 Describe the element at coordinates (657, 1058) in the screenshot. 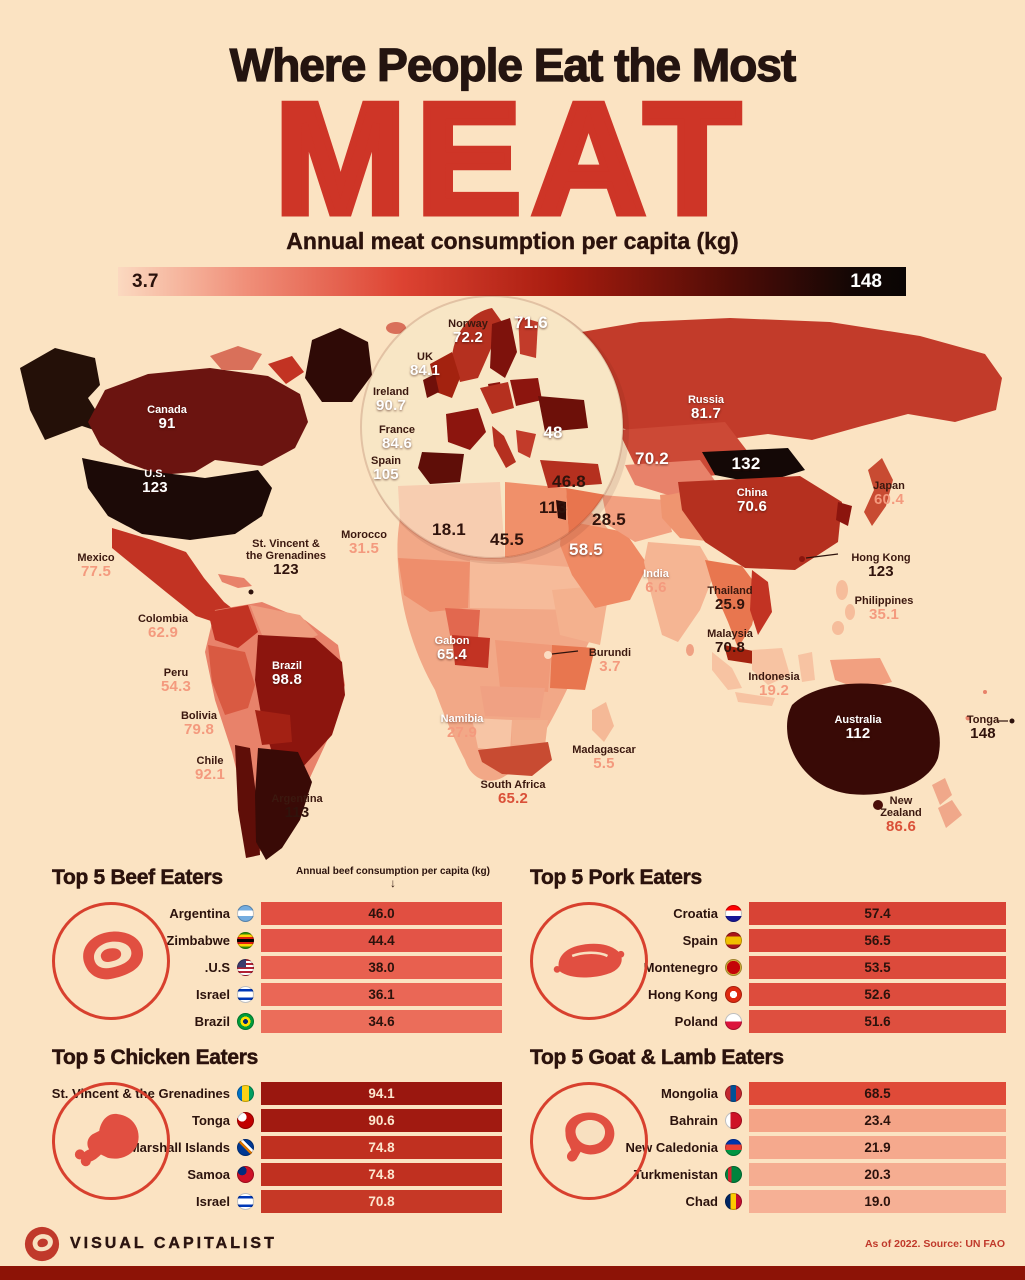

I see `table-title: Top 5 Goat & Lamb Eaters` at that location.